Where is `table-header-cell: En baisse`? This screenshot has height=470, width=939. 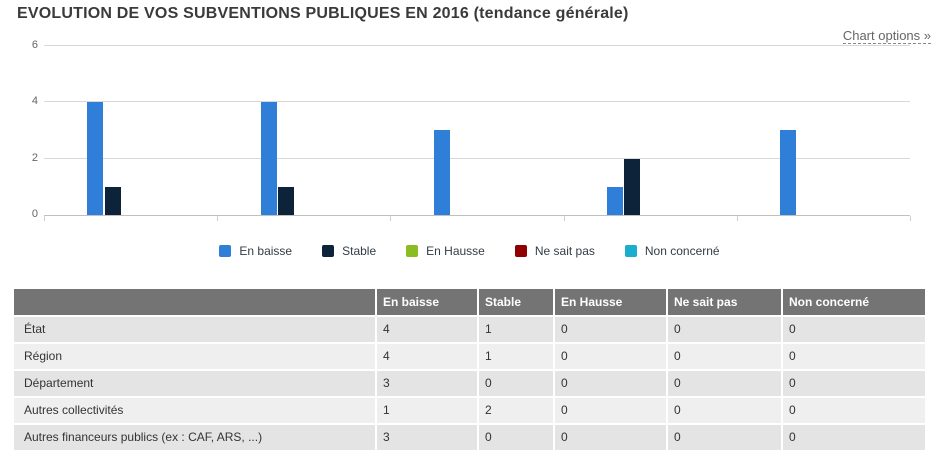
table-header-cell: En baisse is located at coordinates (427, 302).